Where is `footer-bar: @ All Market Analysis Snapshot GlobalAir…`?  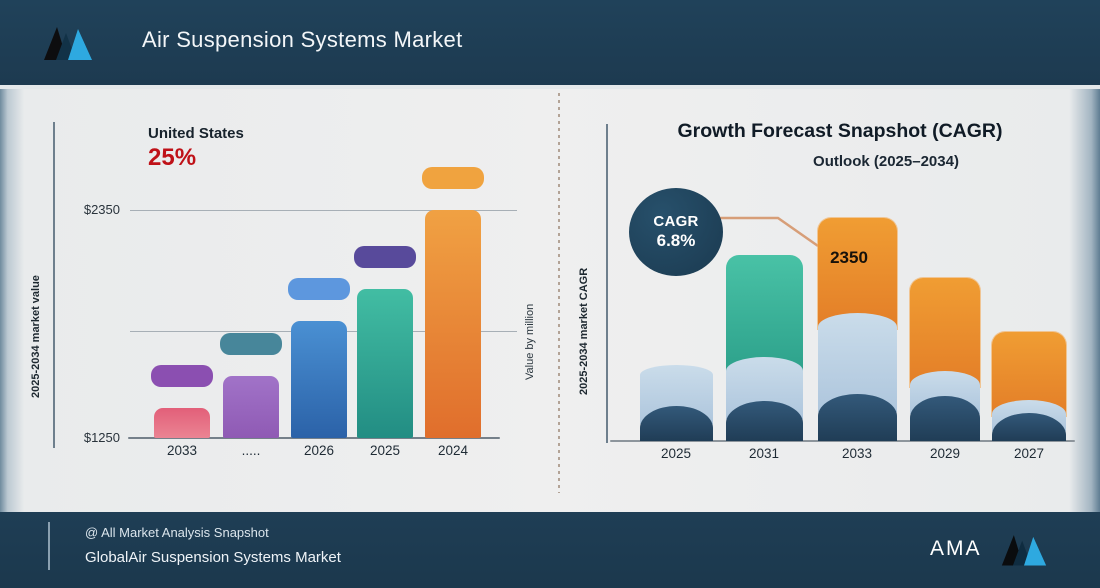 footer-bar: @ All Market Analysis Snapshot GlobalAir… is located at coordinates (550, 550).